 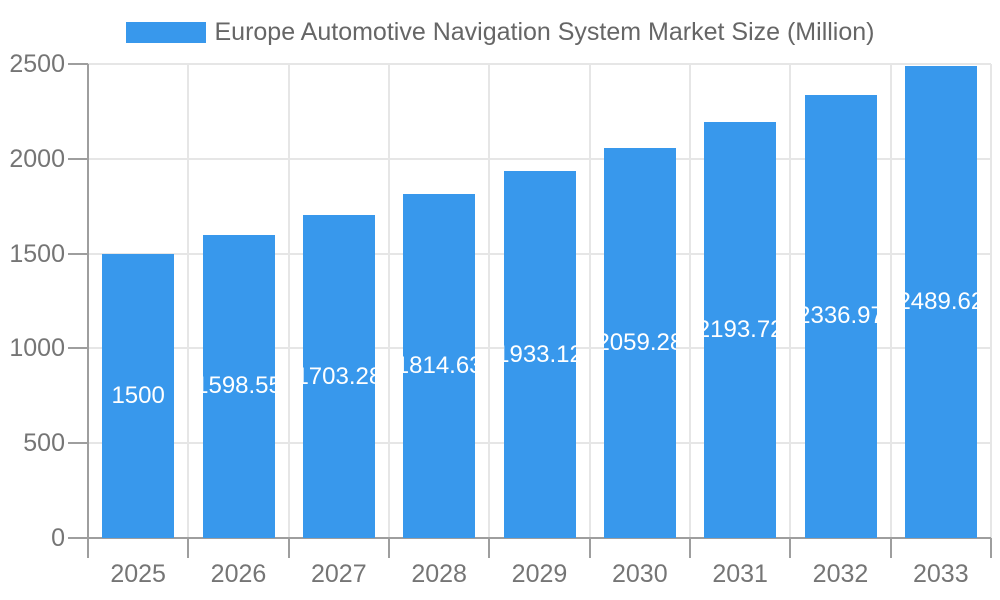 I want to click on bar-2029: 1933.12, so click(x=539, y=354).